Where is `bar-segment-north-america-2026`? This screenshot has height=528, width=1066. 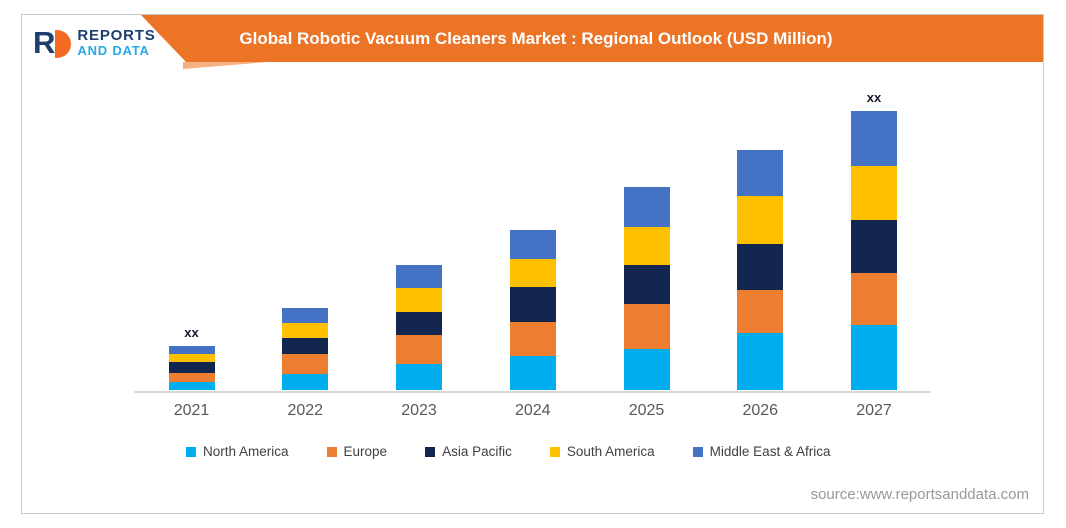
bar-segment-north-america-2026 is located at coordinates (760, 361).